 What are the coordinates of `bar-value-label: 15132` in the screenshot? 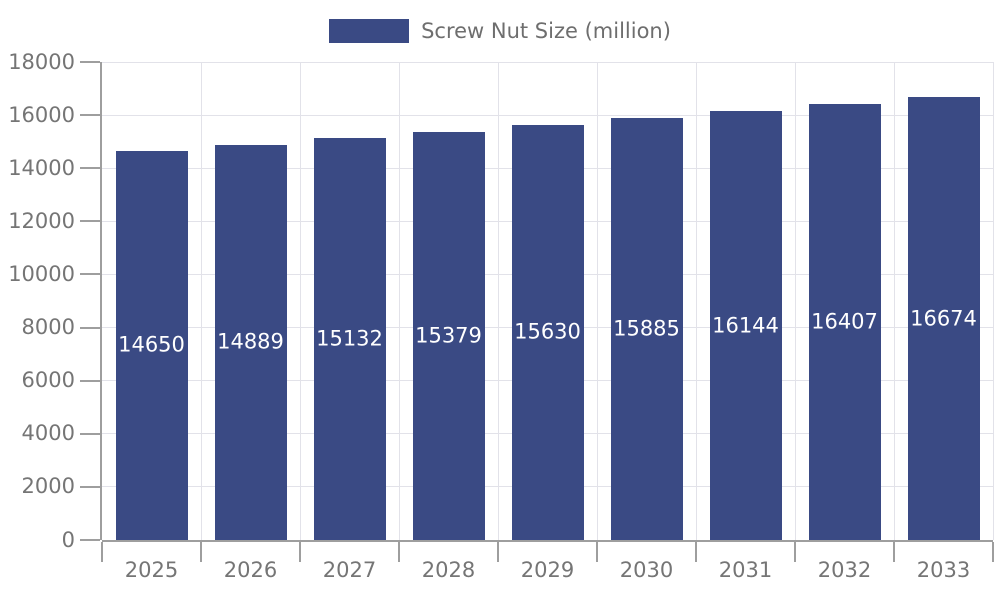 It's located at (349, 338).